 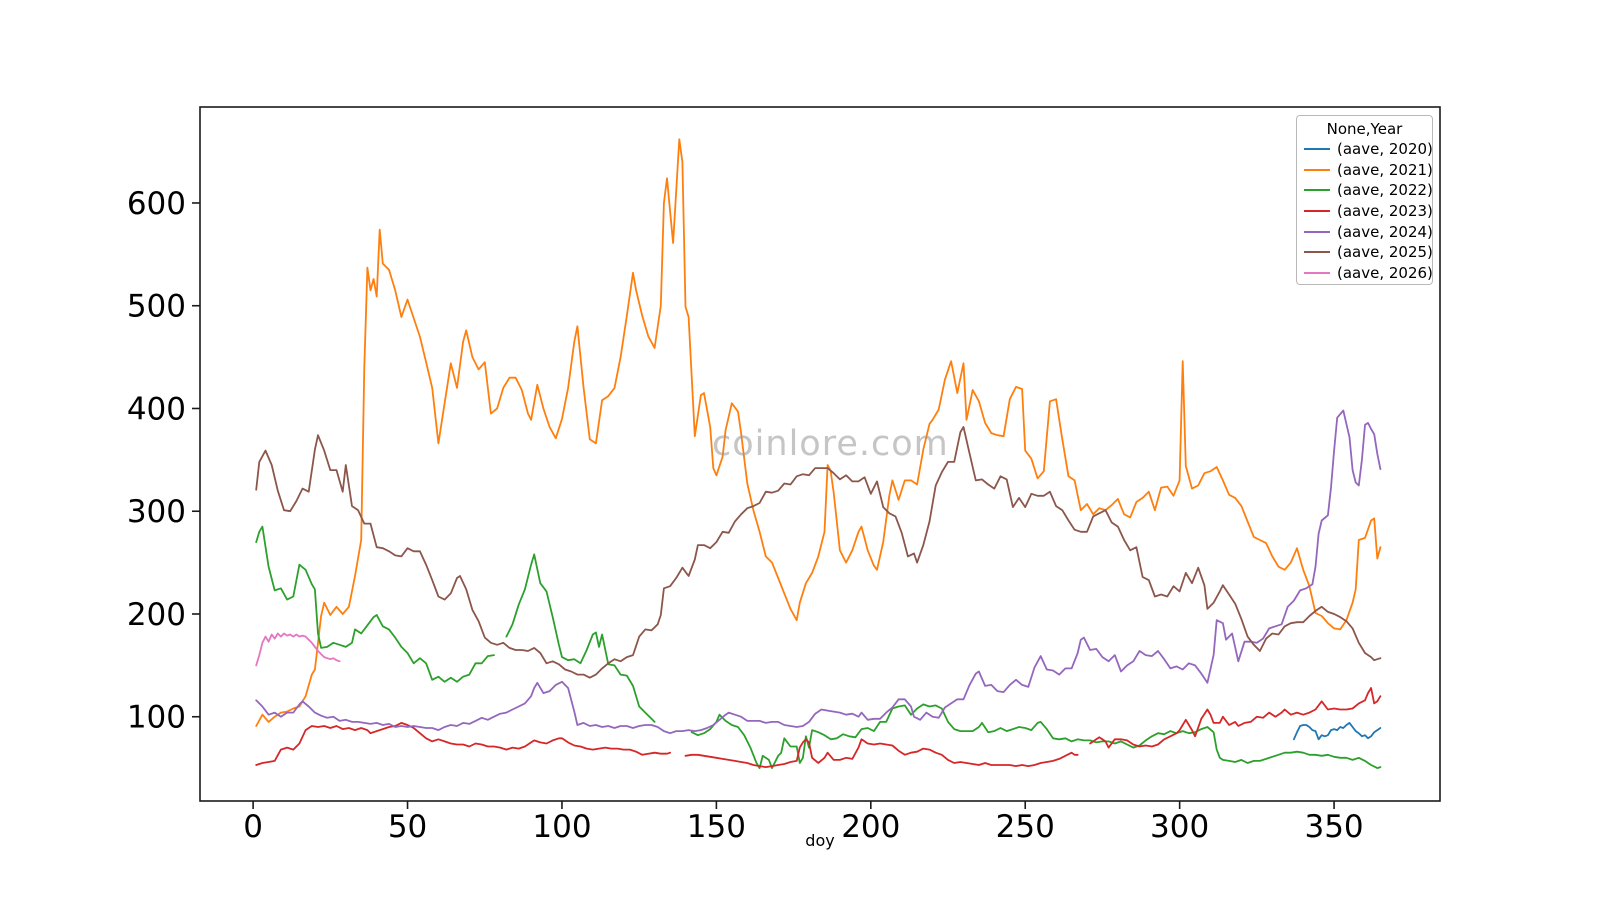 I want to click on x-tick-label: 200, so click(x=870, y=827).